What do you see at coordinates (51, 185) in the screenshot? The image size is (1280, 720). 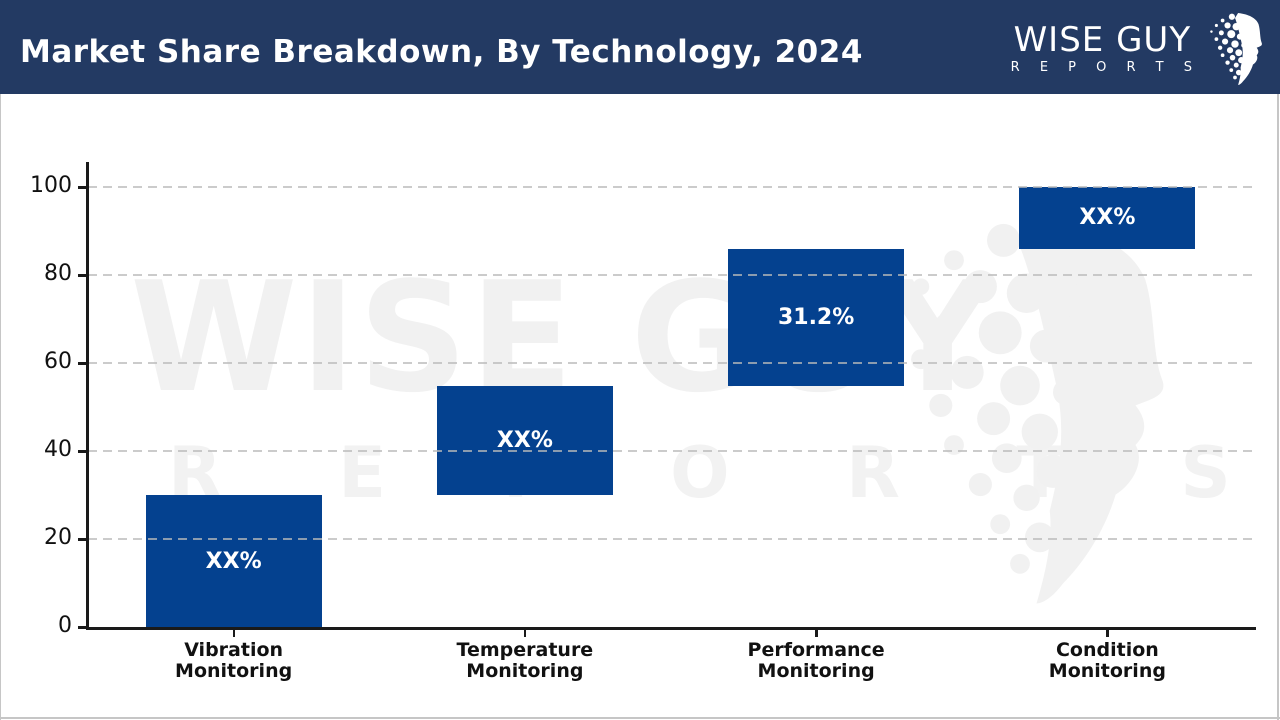 I see `y-tick-label: 100` at bounding box center [51, 185].